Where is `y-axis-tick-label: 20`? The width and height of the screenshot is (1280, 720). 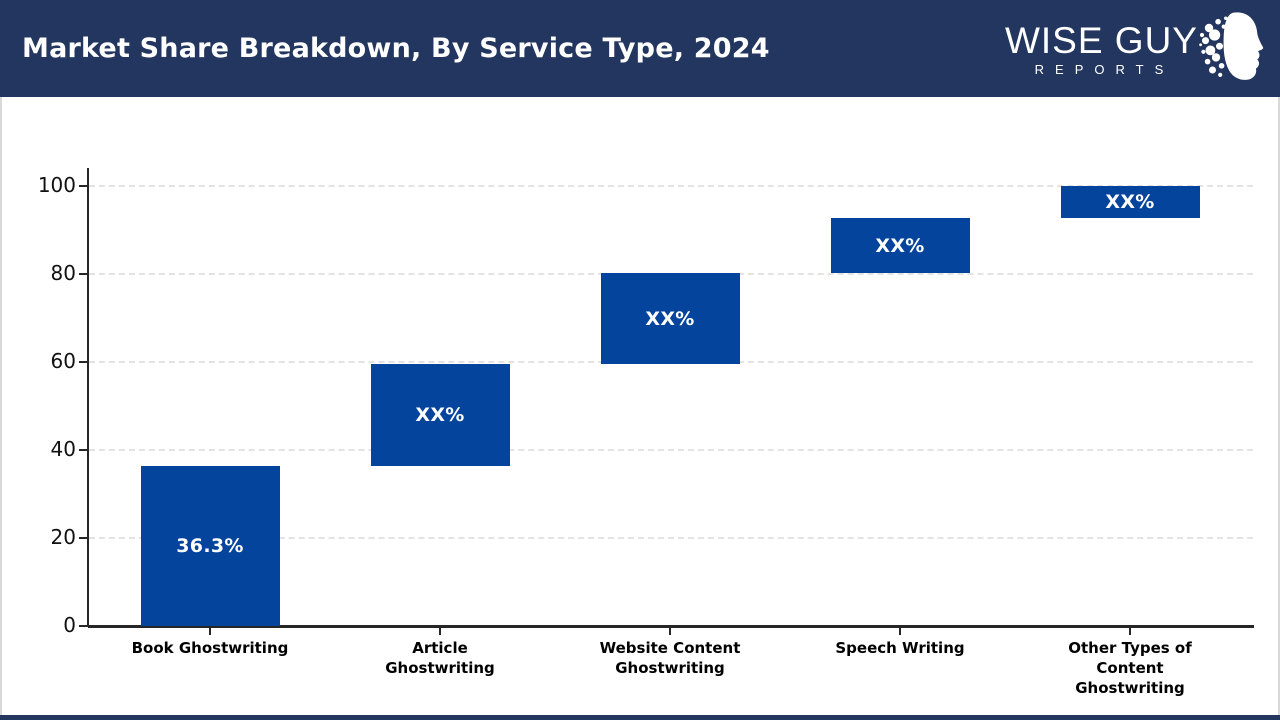 y-axis-tick-label: 20 is located at coordinates (63, 537).